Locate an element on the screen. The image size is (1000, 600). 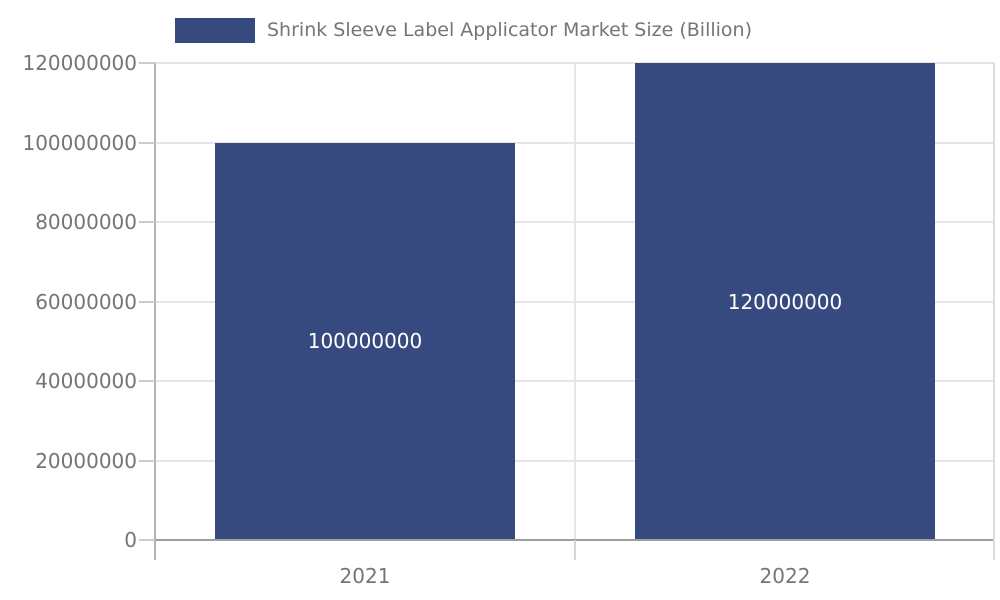
y-tick-label: 120000000 is located at coordinates (79, 63).